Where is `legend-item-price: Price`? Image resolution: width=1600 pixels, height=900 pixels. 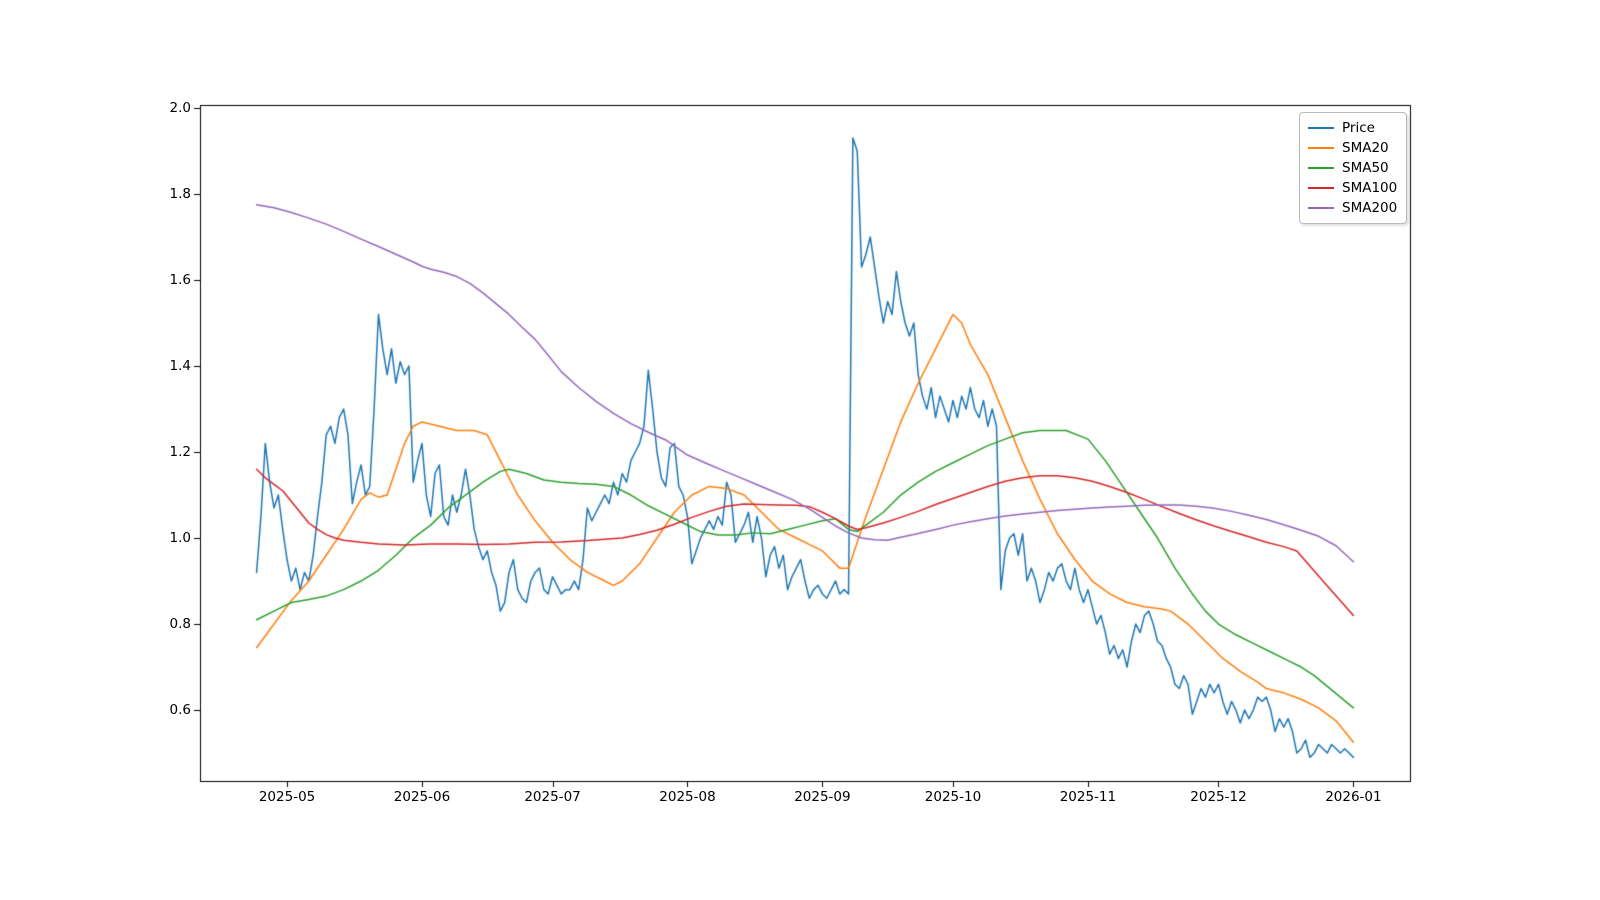 legend-item-price: Price is located at coordinates (1352, 128).